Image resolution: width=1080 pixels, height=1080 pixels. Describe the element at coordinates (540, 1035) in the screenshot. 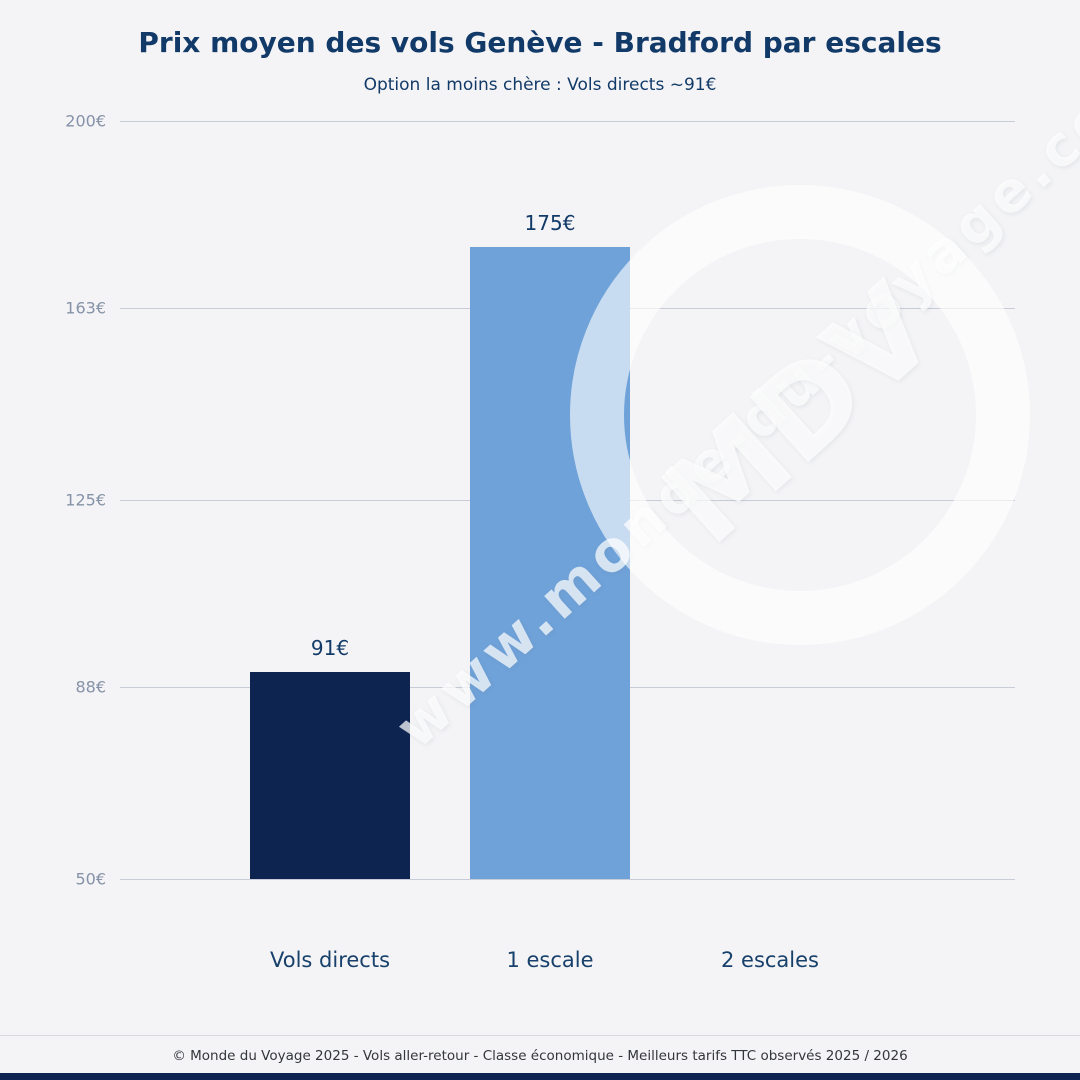

I see `footer-divider` at that location.